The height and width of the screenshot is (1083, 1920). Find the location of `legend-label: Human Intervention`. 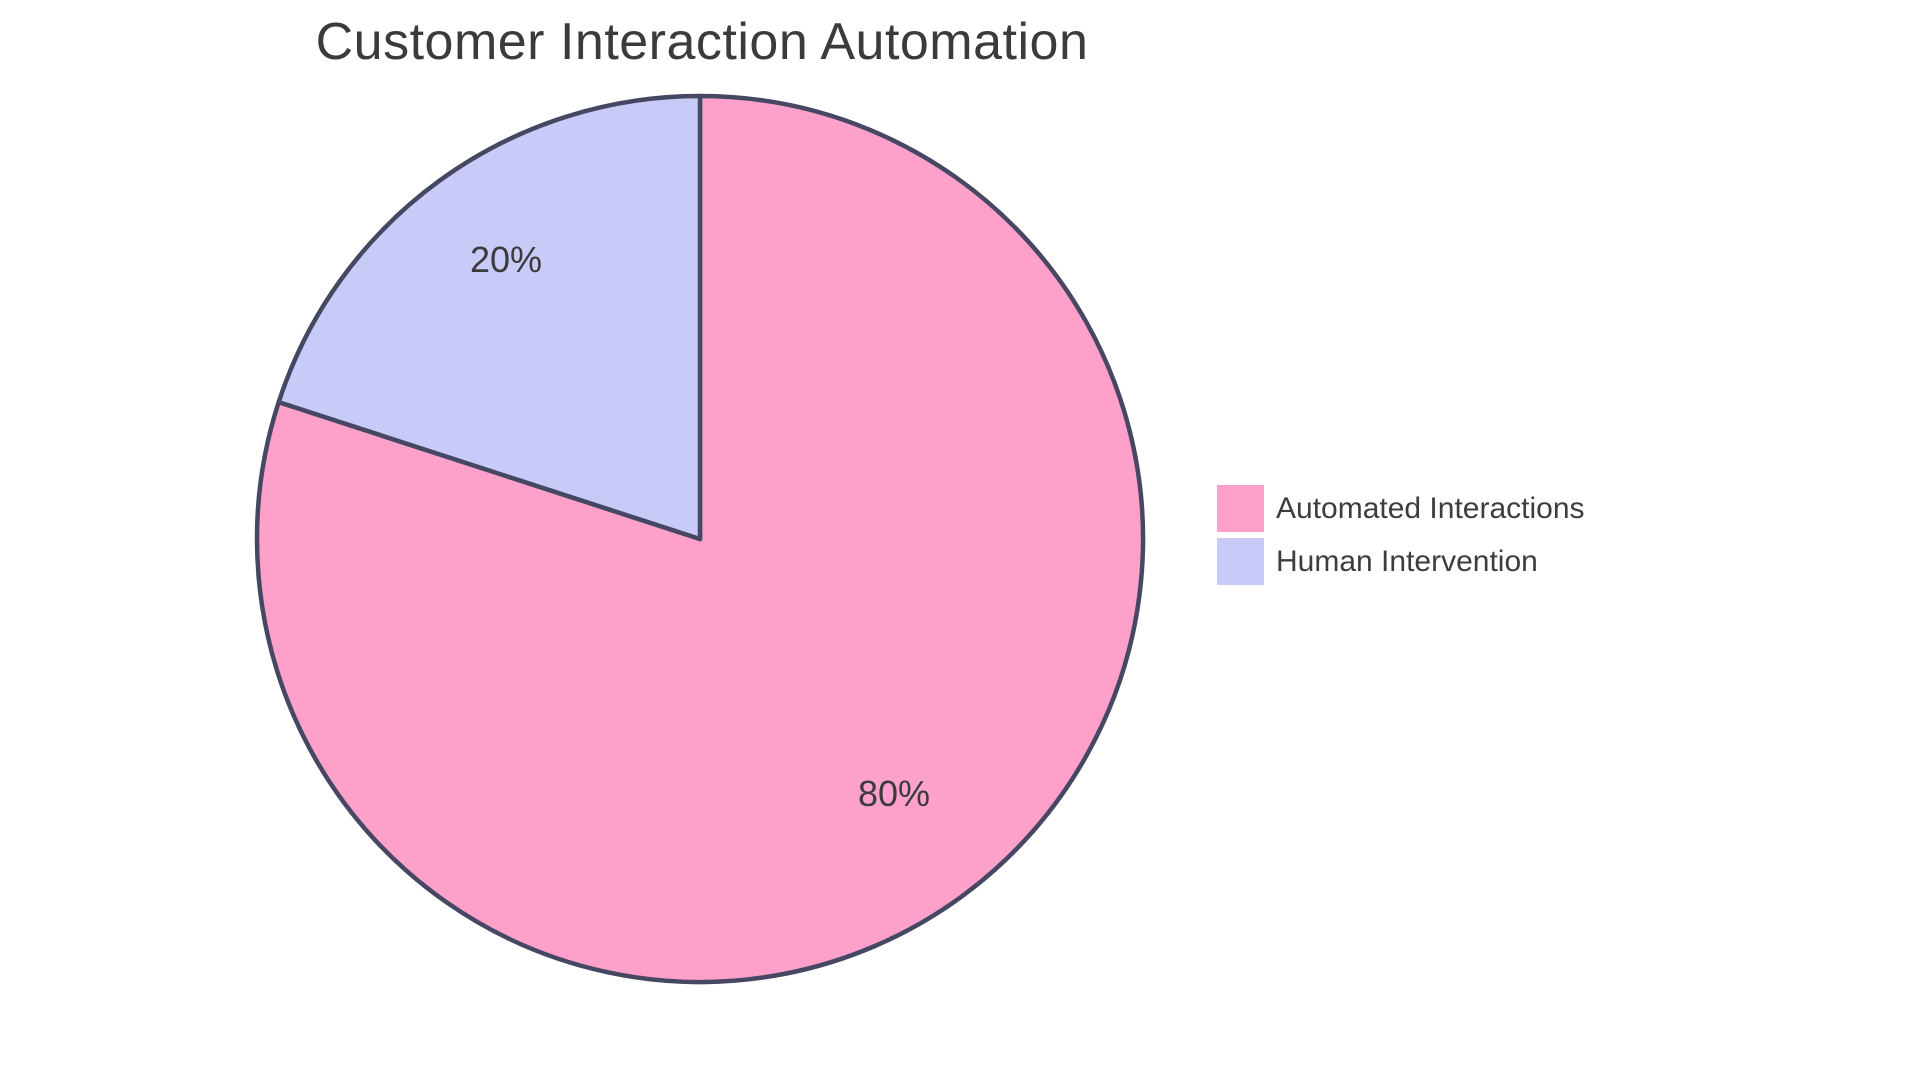

legend-label: Human Intervention is located at coordinates (1407, 561).